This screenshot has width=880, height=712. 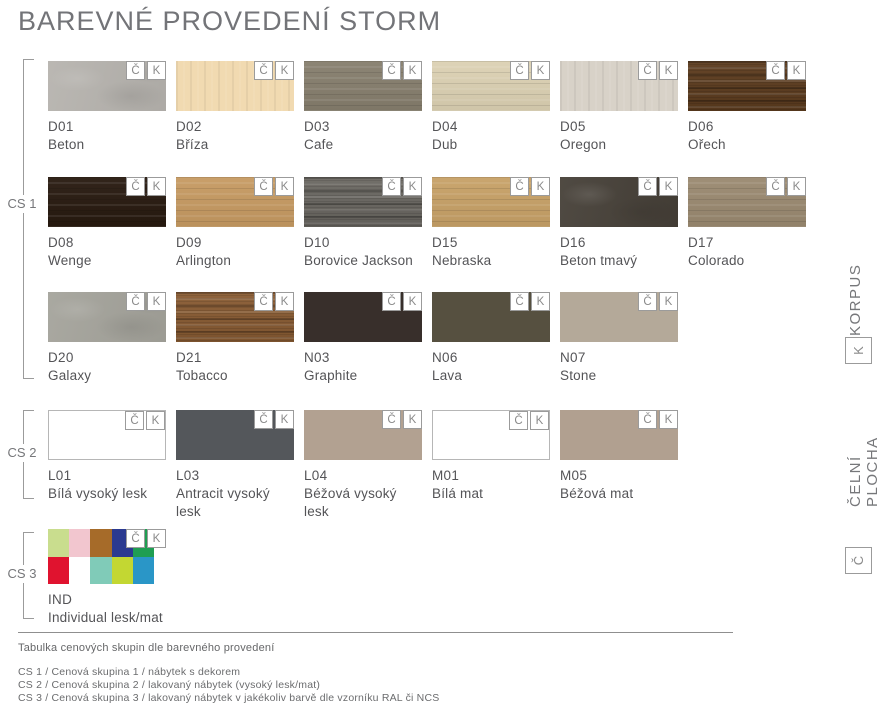 What do you see at coordinates (491, 86) in the screenshot?
I see `swatch-d04: Č K` at bounding box center [491, 86].